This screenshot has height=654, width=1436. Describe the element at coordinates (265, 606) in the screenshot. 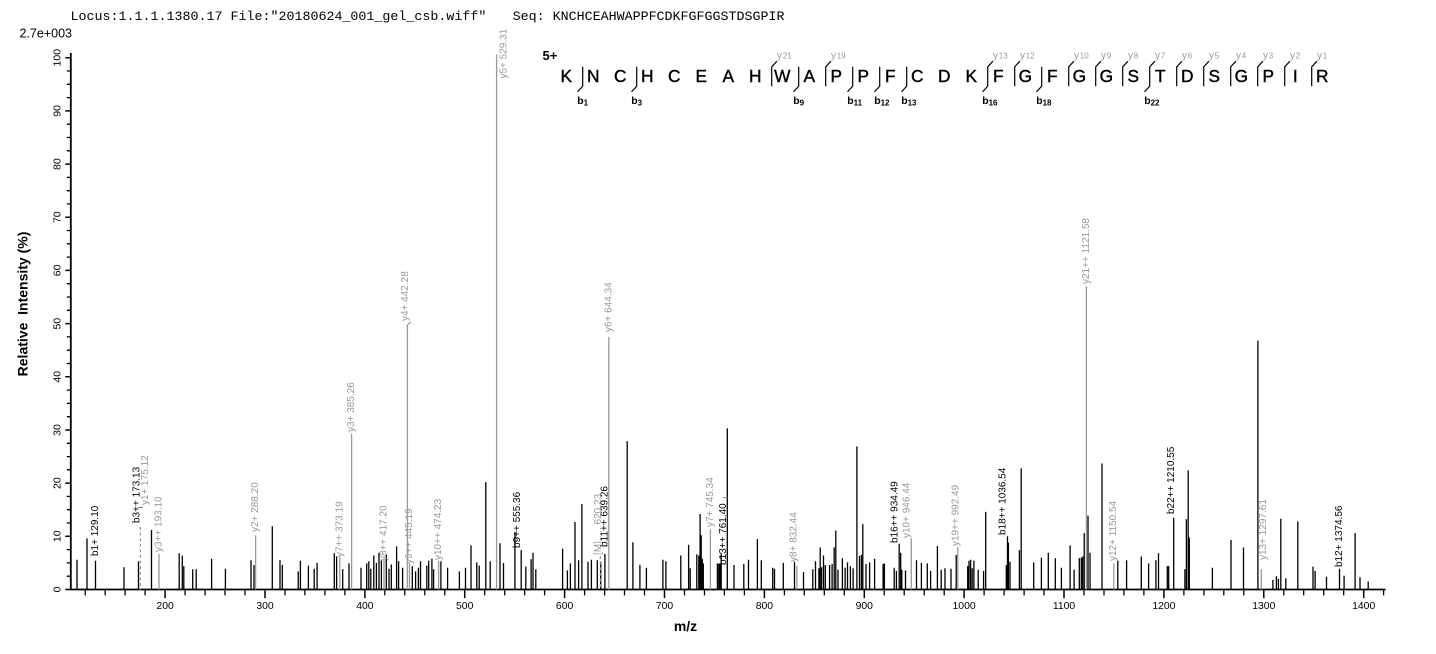

I see `svg-text: 300` at that location.